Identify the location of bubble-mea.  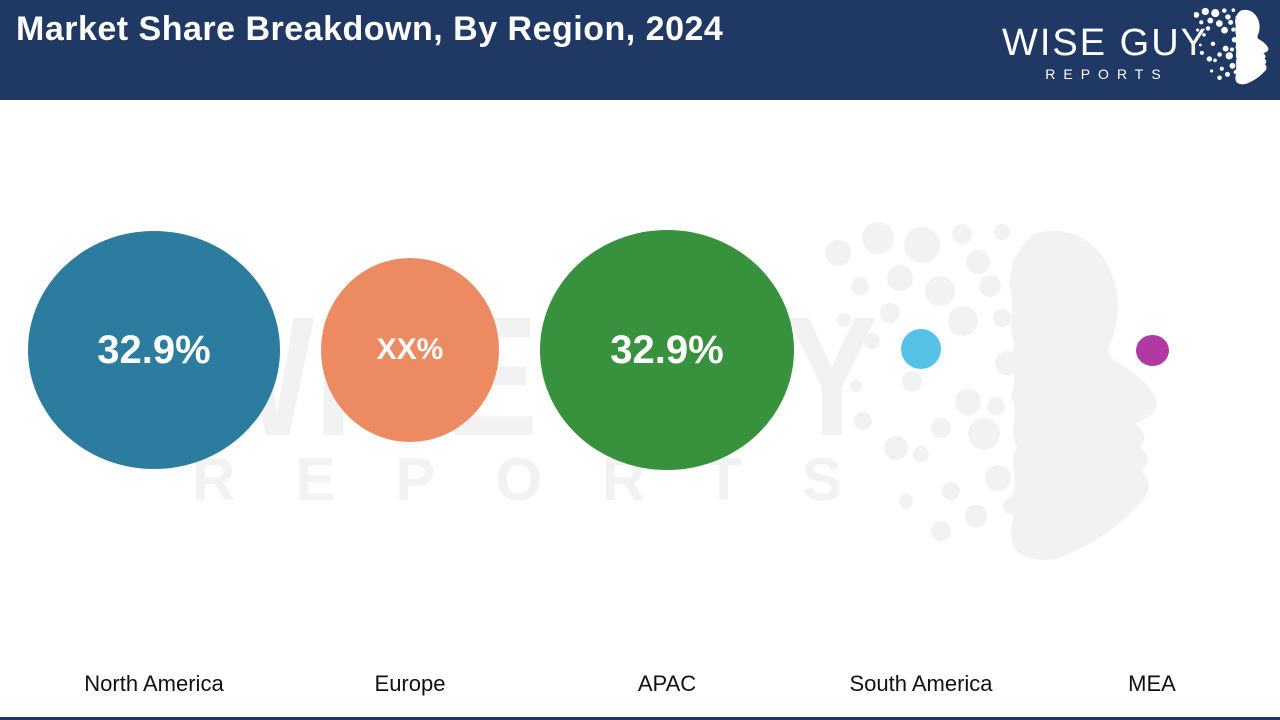
(1152, 350).